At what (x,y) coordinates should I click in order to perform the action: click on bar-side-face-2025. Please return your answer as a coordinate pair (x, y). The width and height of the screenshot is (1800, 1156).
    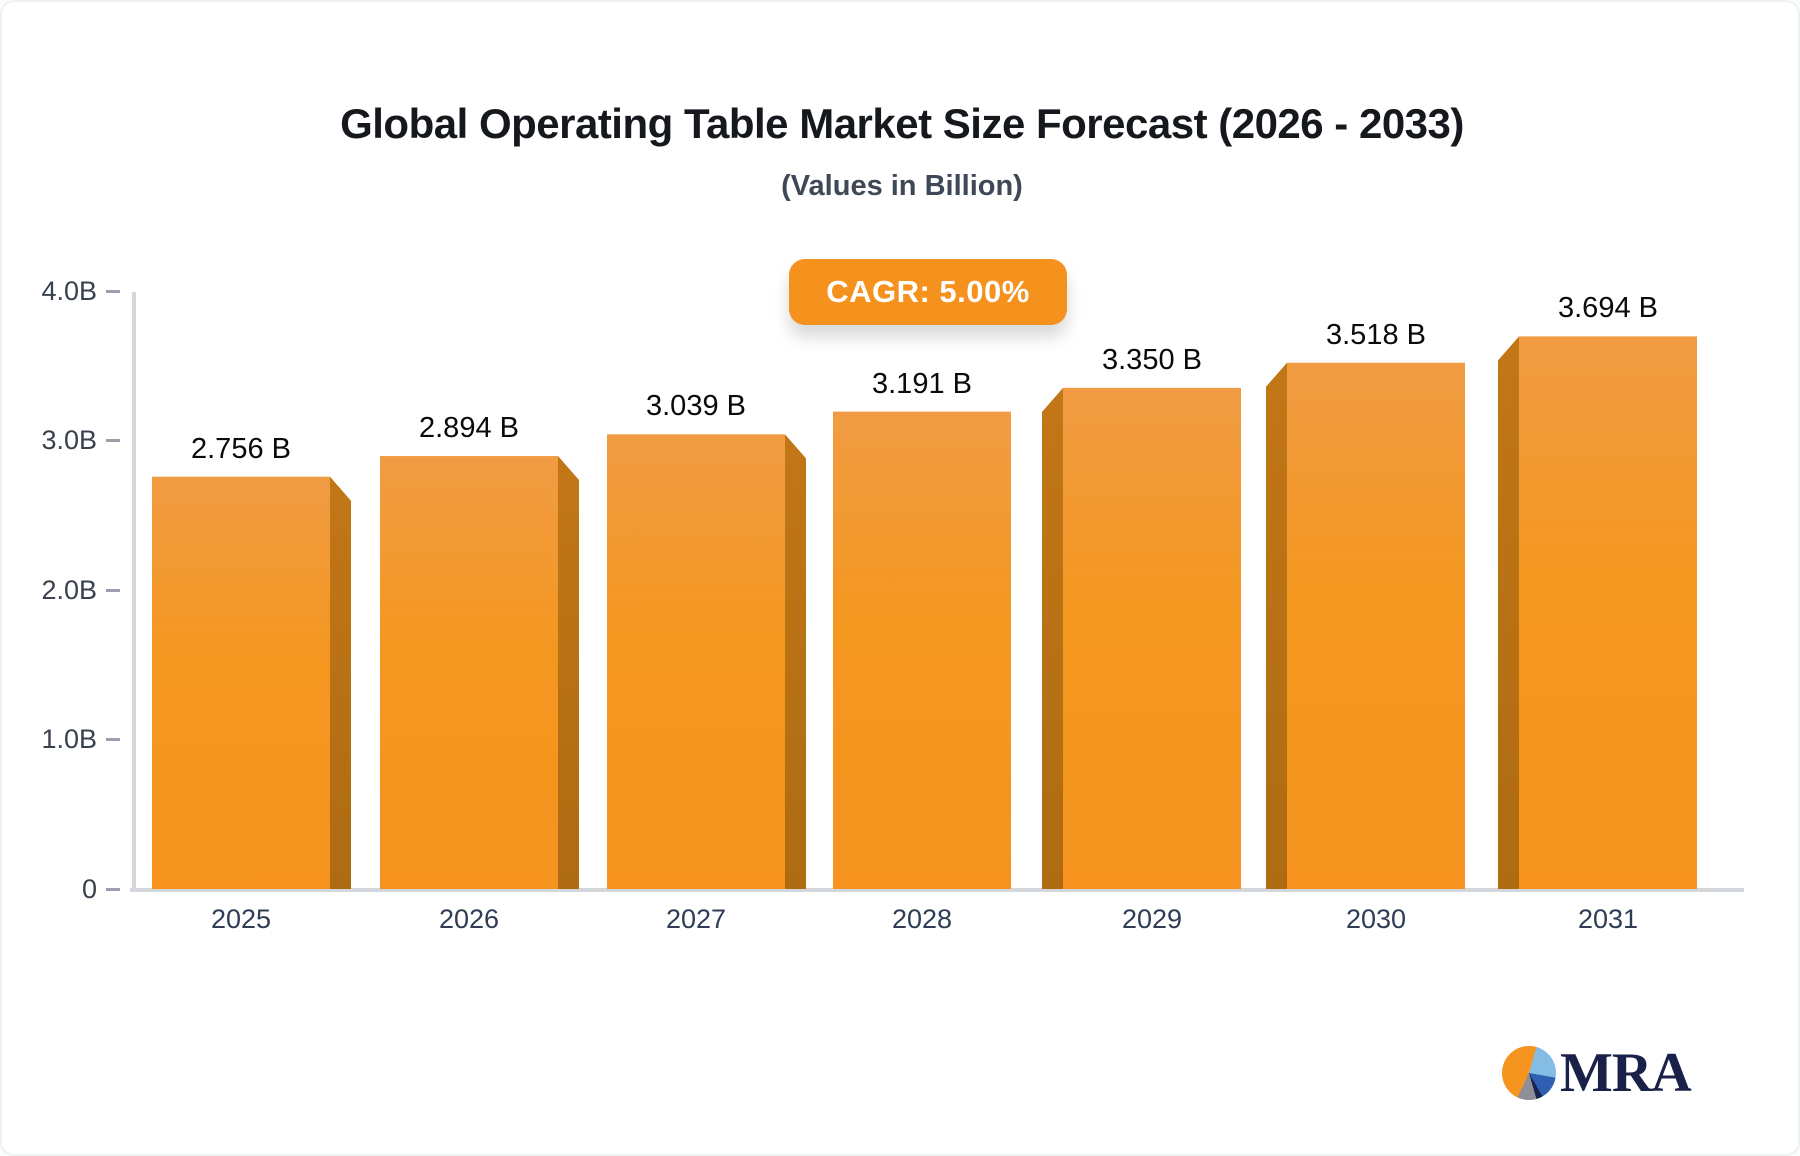
    Looking at the image, I should click on (340, 682).